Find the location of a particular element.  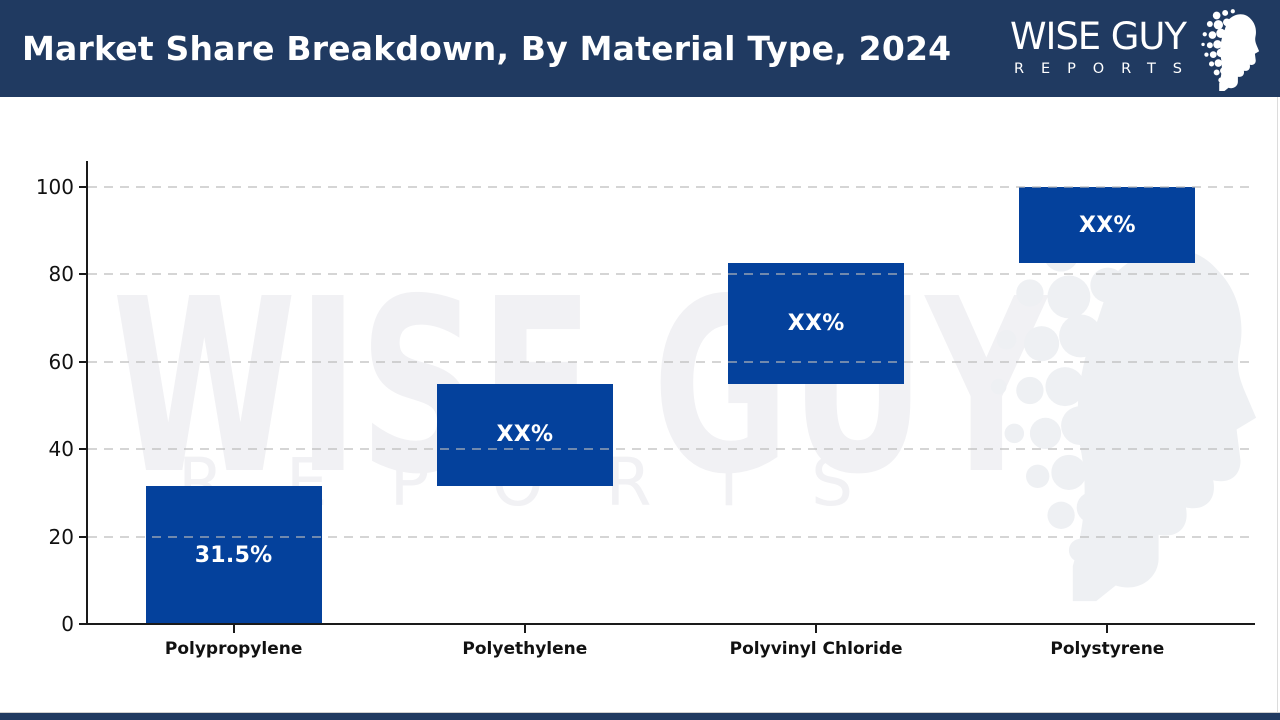

logo-wordmark: WISE GUY is located at coordinates (1099, 36).